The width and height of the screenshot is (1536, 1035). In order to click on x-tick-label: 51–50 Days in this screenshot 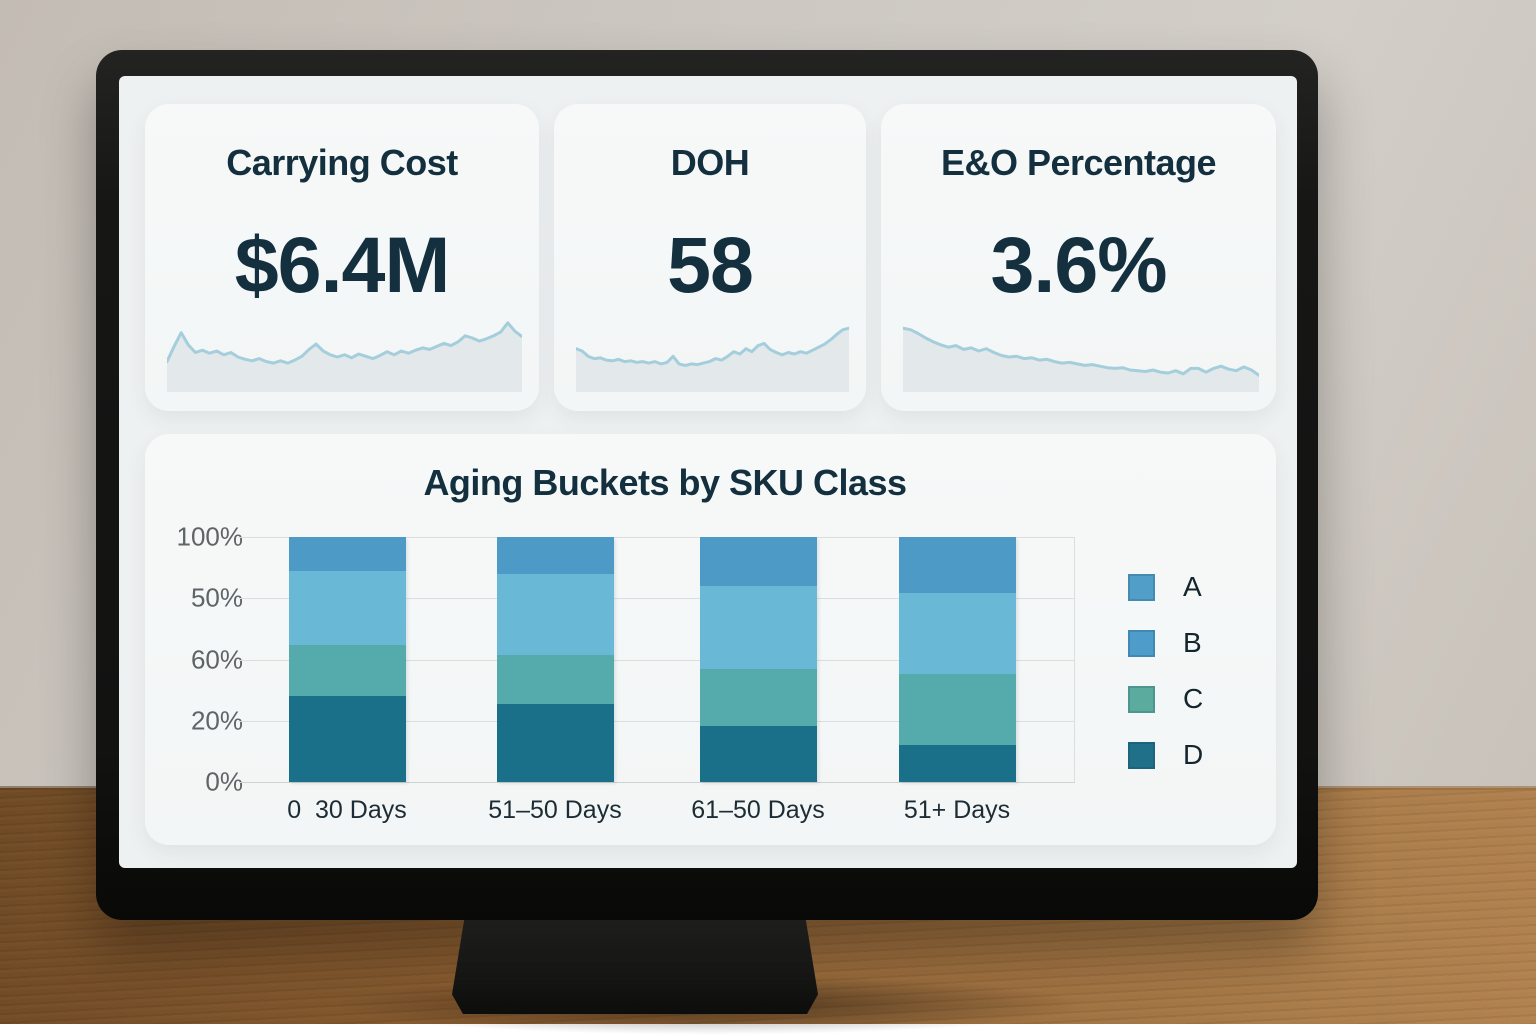, I will do `click(555, 810)`.